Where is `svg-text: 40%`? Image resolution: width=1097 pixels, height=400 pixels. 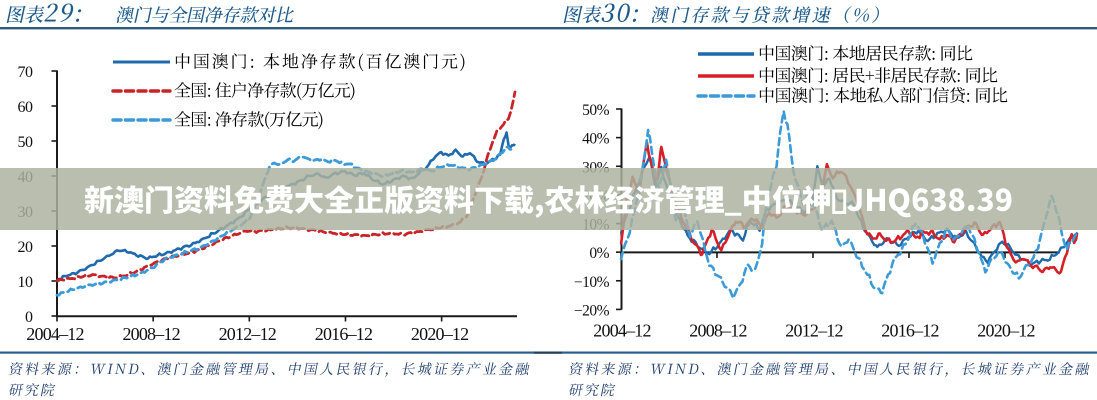 svg-text: 40% is located at coordinates (596, 139).